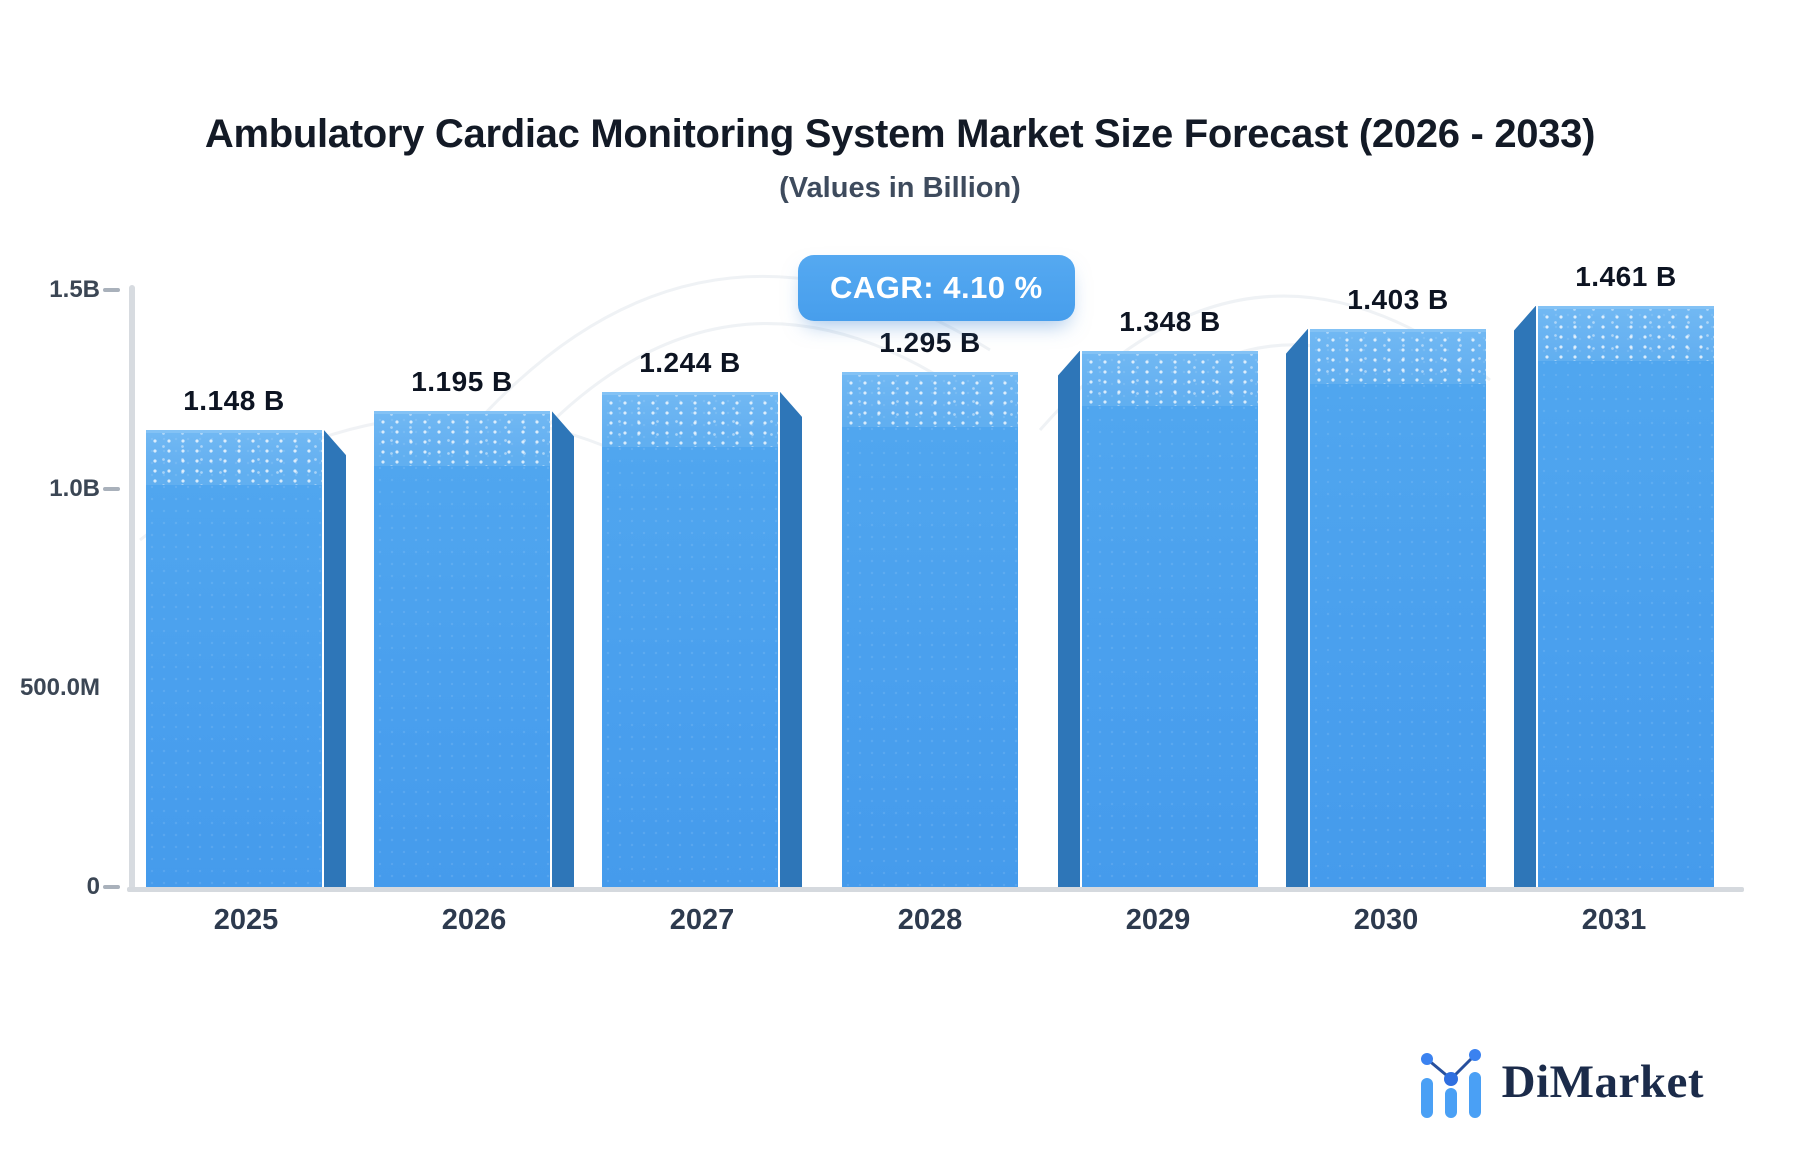 The width and height of the screenshot is (1800, 1156). I want to click on x-axis-line, so click(935, 889).